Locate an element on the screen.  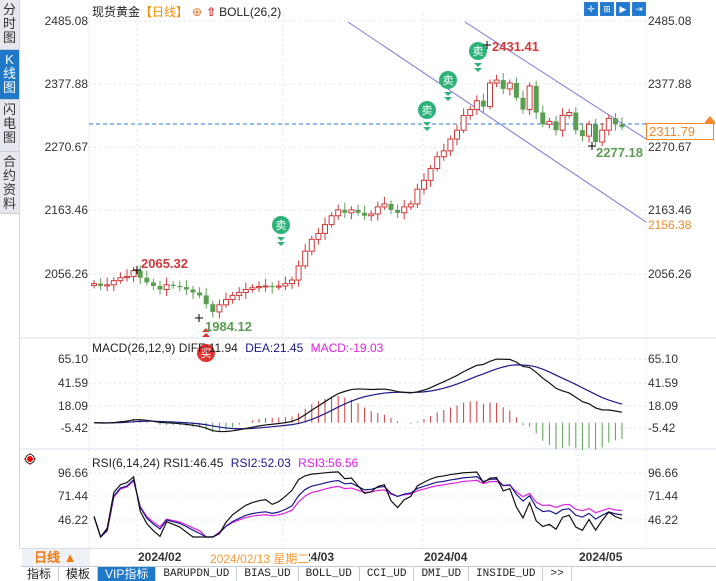
rsi-title: RSI(6,14,24) is located at coordinates (126, 463).